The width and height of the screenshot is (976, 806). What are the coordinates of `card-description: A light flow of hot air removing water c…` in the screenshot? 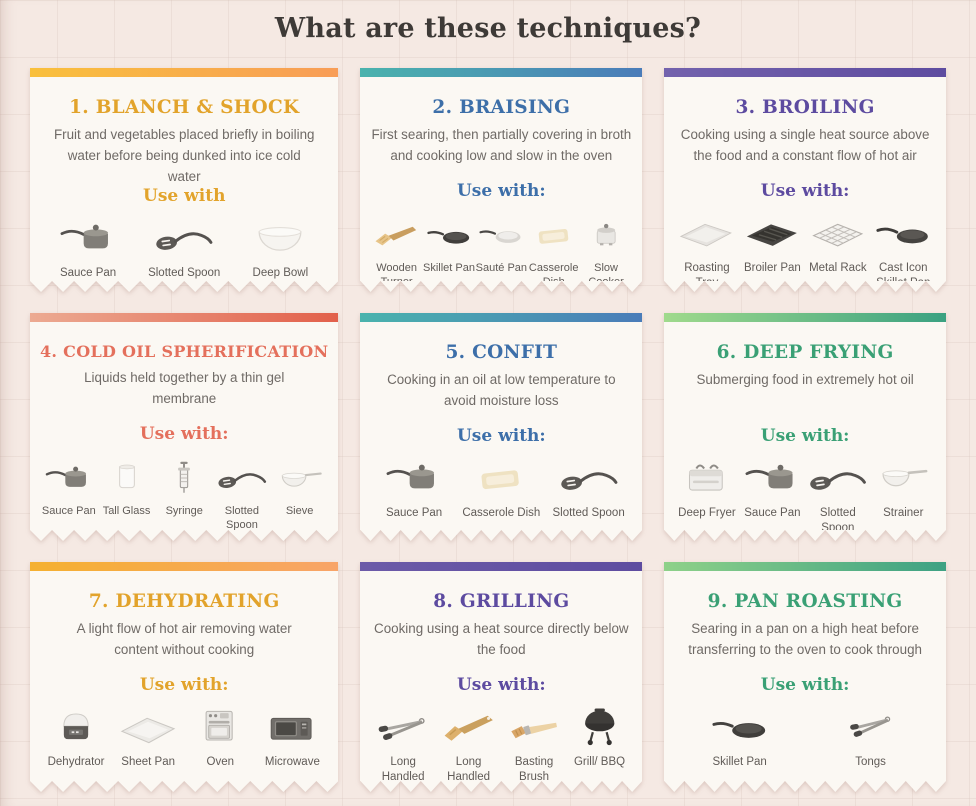 It's located at (184, 639).